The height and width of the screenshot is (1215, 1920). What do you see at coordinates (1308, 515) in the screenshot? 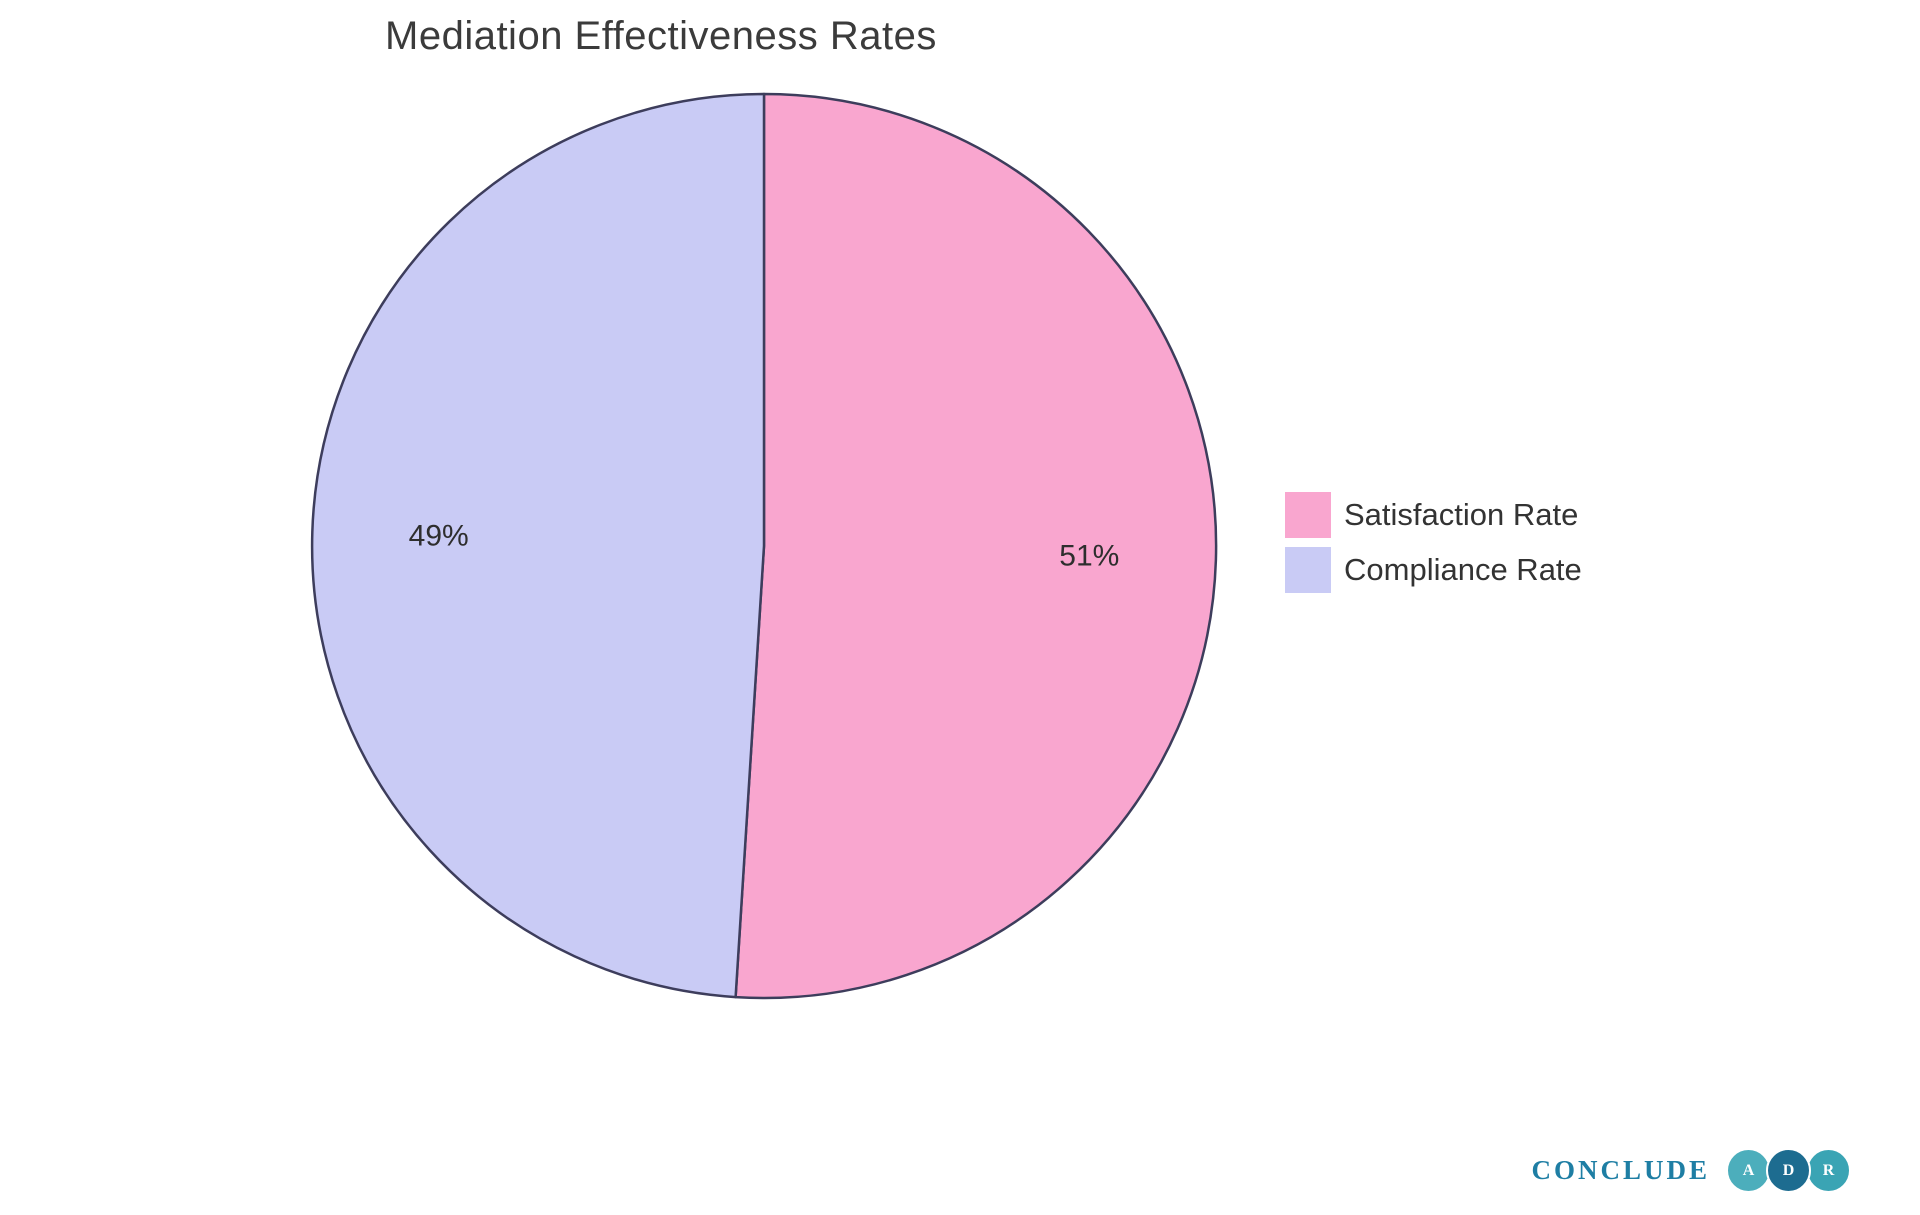
I see `legend-swatch-satisfaction-rate` at bounding box center [1308, 515].